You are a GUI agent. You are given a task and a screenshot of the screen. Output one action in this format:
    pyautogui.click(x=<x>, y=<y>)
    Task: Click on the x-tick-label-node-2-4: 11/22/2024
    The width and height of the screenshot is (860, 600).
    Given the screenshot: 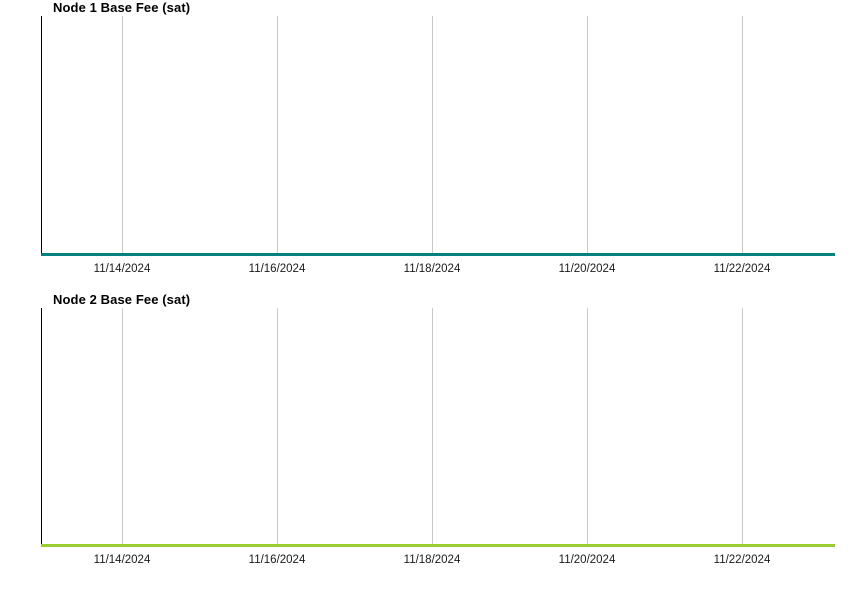 What is the action you would take?
    pyautogui.click(x=742, y=560)
    